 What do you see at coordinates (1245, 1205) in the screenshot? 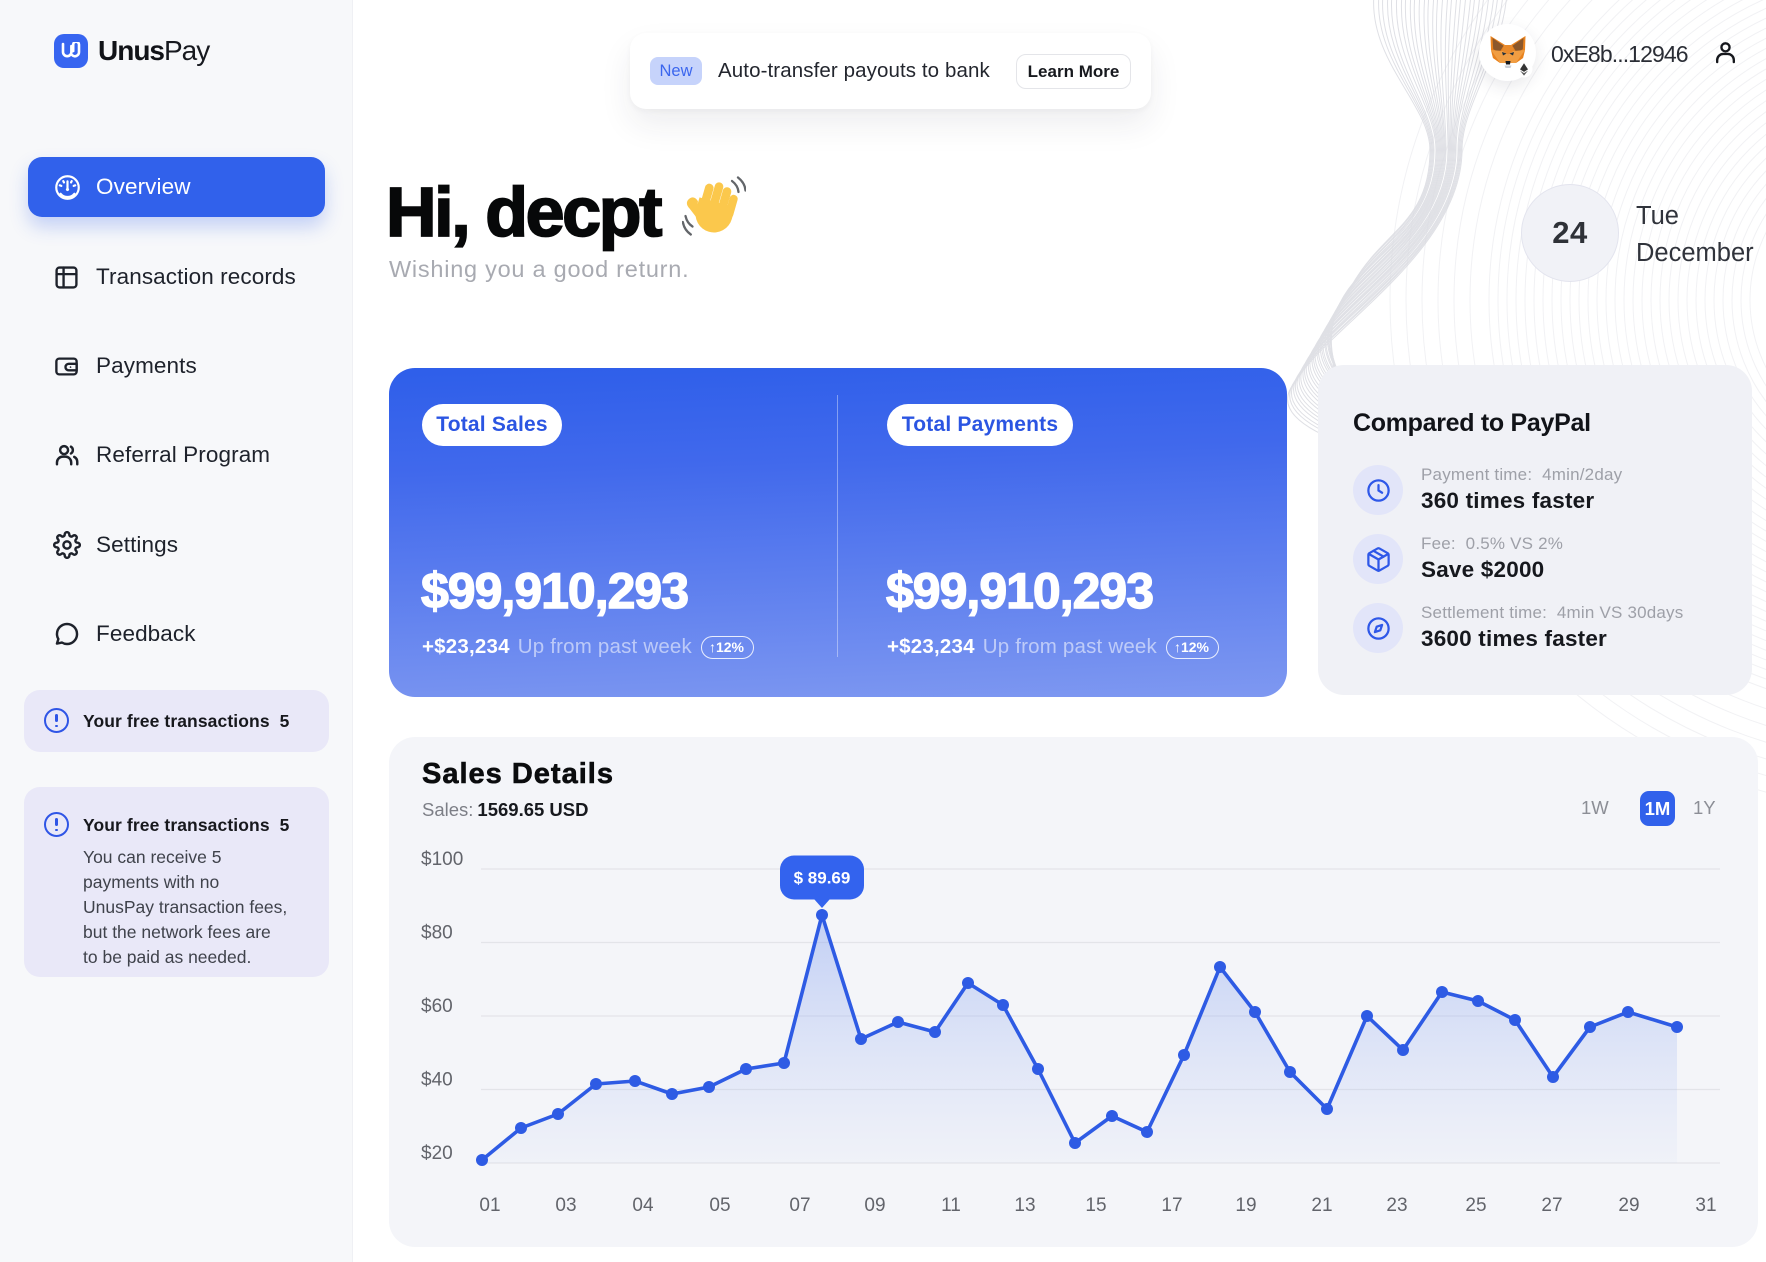
I see `svg-text: 19` at bounding box center [1245, 1205].